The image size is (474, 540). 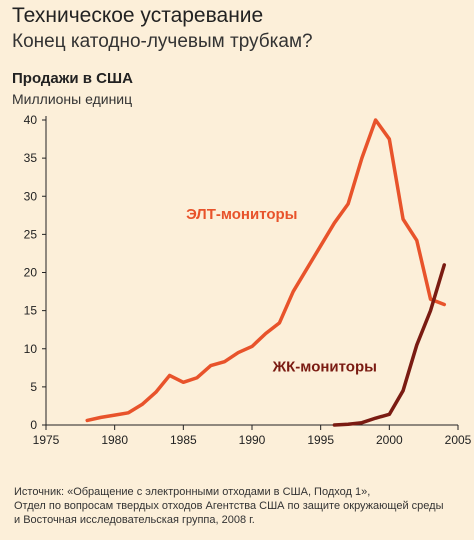 What do you see at coordinates (324, 367) in the screenshot?
I see `series-label-lcd: ЖК-мониторы` at bounding box center [324, 367].